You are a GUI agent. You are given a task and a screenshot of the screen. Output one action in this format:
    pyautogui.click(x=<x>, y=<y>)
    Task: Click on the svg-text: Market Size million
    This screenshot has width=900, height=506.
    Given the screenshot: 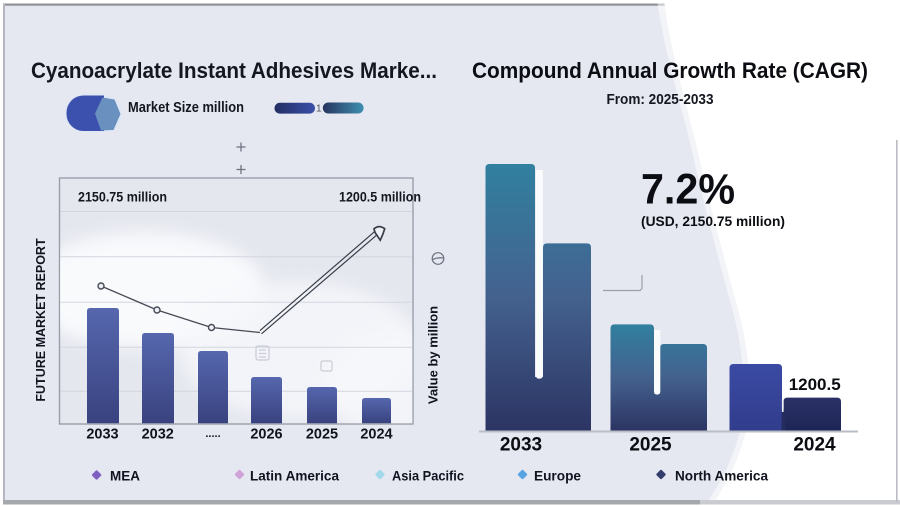 What is the action you would take?
    pyautogui.click(x=186, y=107)
    